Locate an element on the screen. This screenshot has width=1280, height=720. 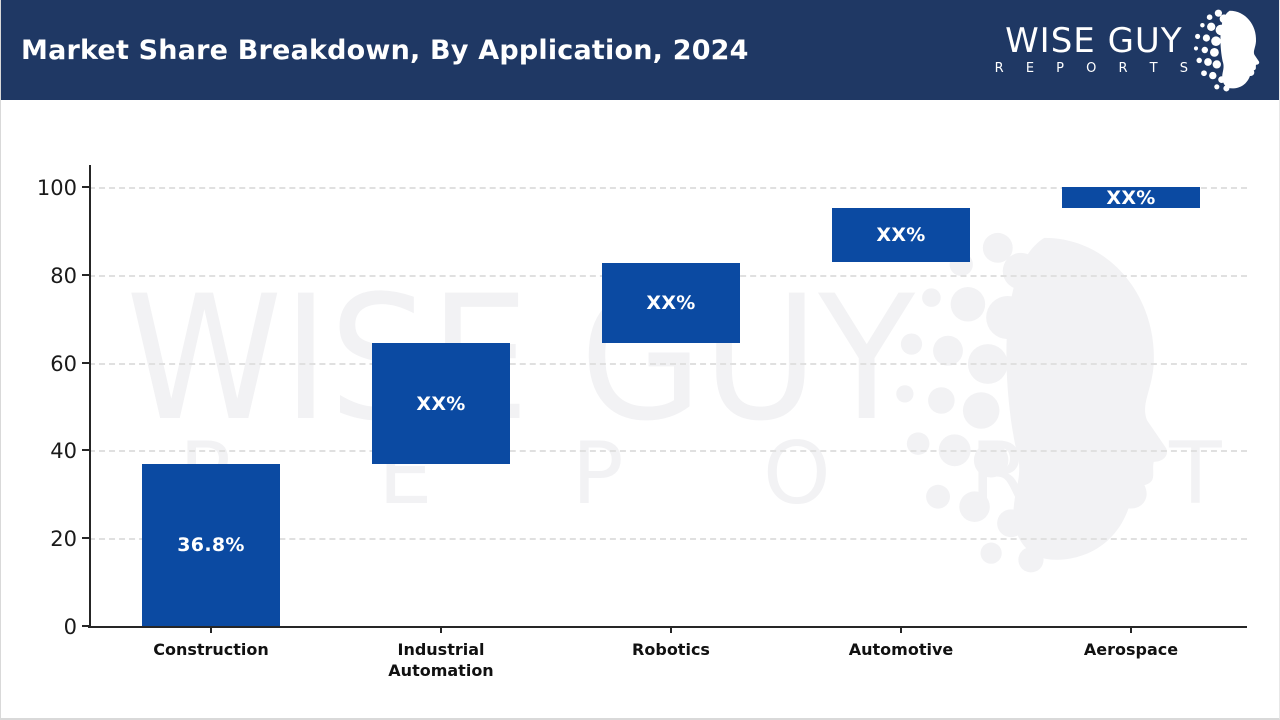
head-profile-dots-icon is located at coordinates (1226, 50).